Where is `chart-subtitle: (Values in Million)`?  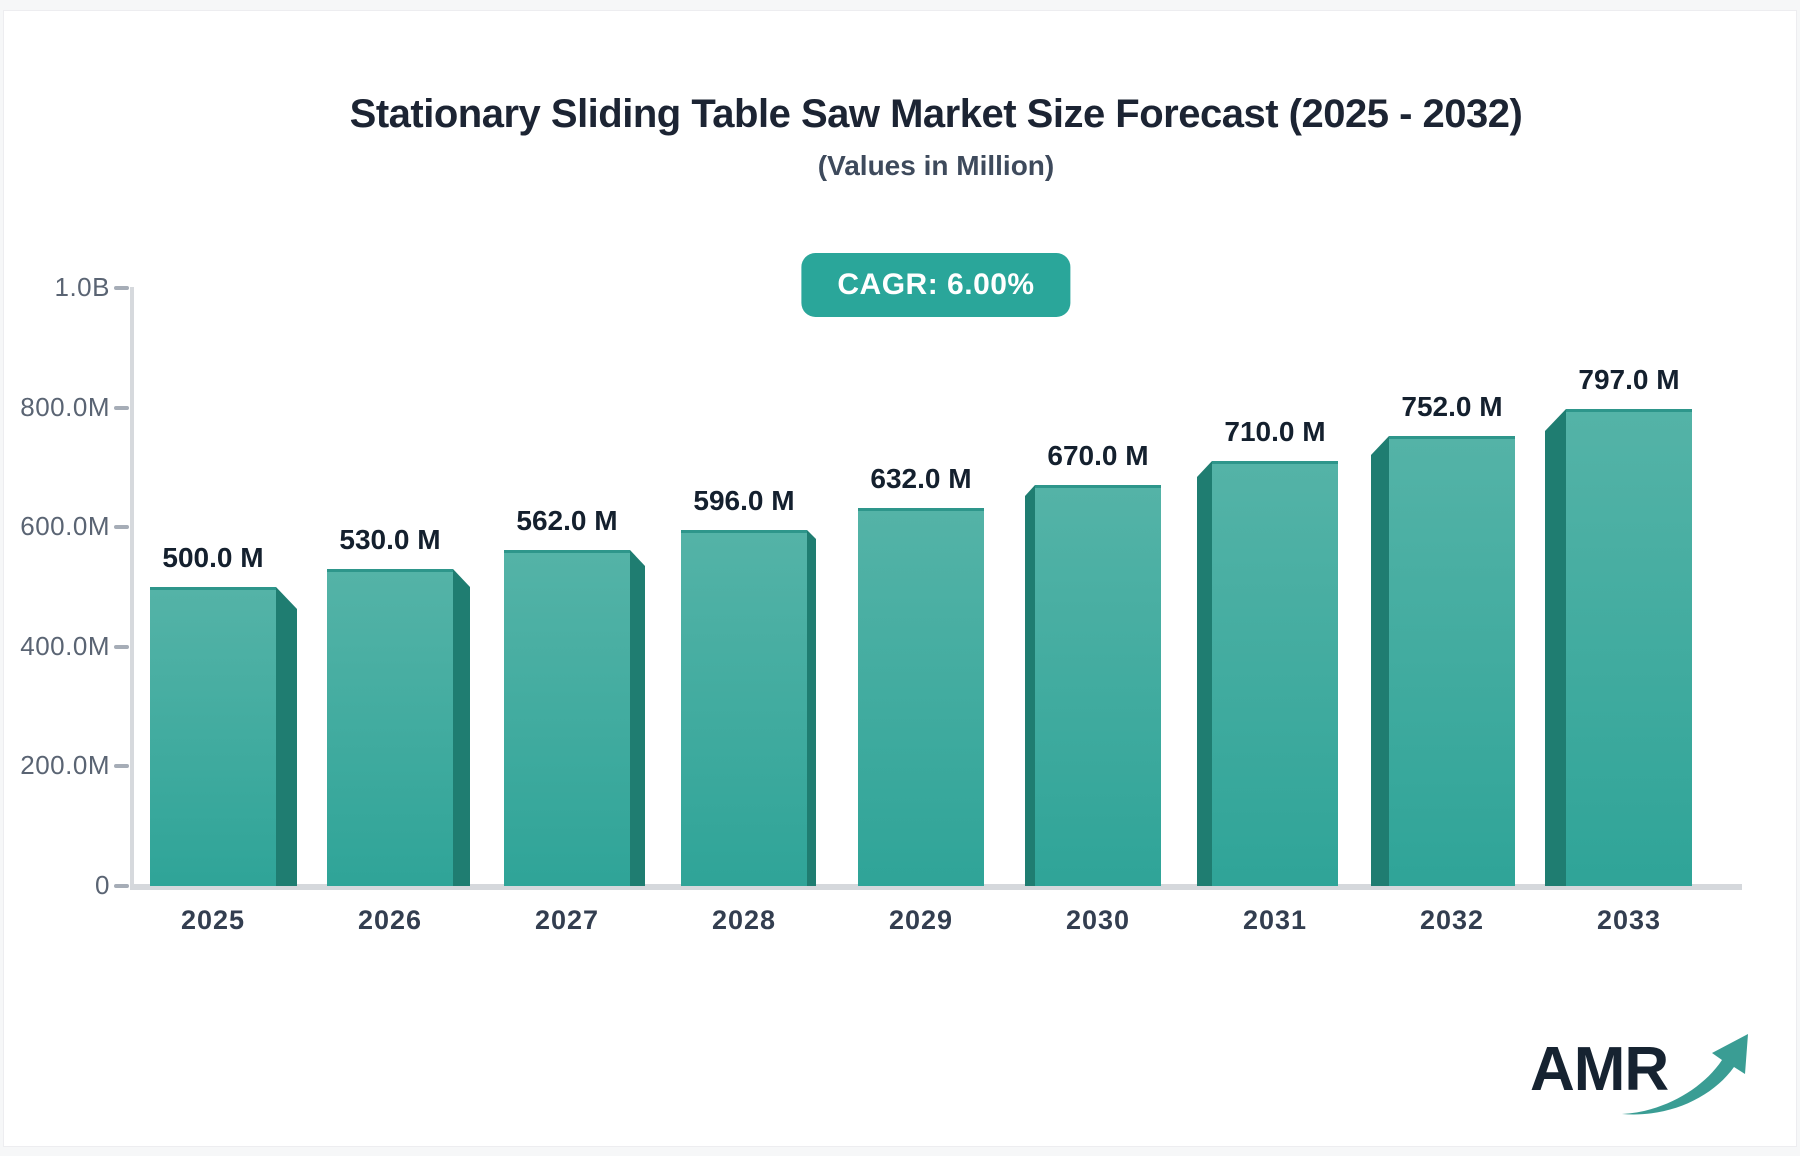
chart-subtitle: (Values in Million) is located at coordinates (936, 165).